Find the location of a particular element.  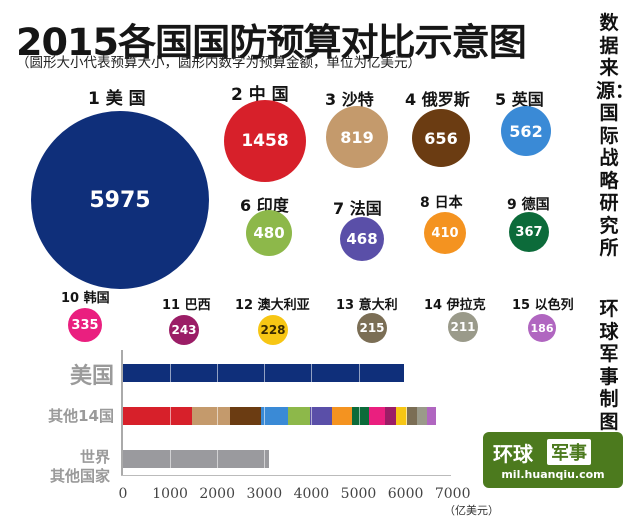

huanqiu-logo: 环球 军事 mil.huanqiu.com is located at coordinates (553, 460).